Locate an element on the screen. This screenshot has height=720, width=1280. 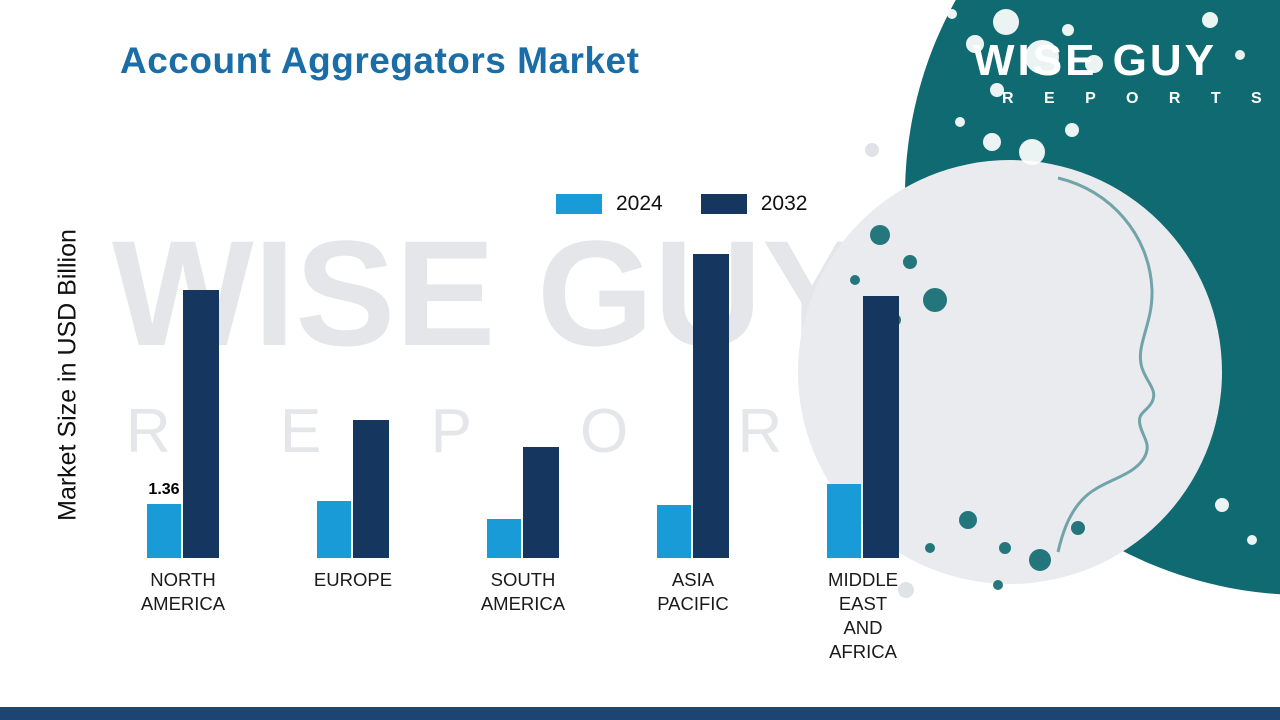
legend-item-2024: 2024 is located at coordinates (609, 204).